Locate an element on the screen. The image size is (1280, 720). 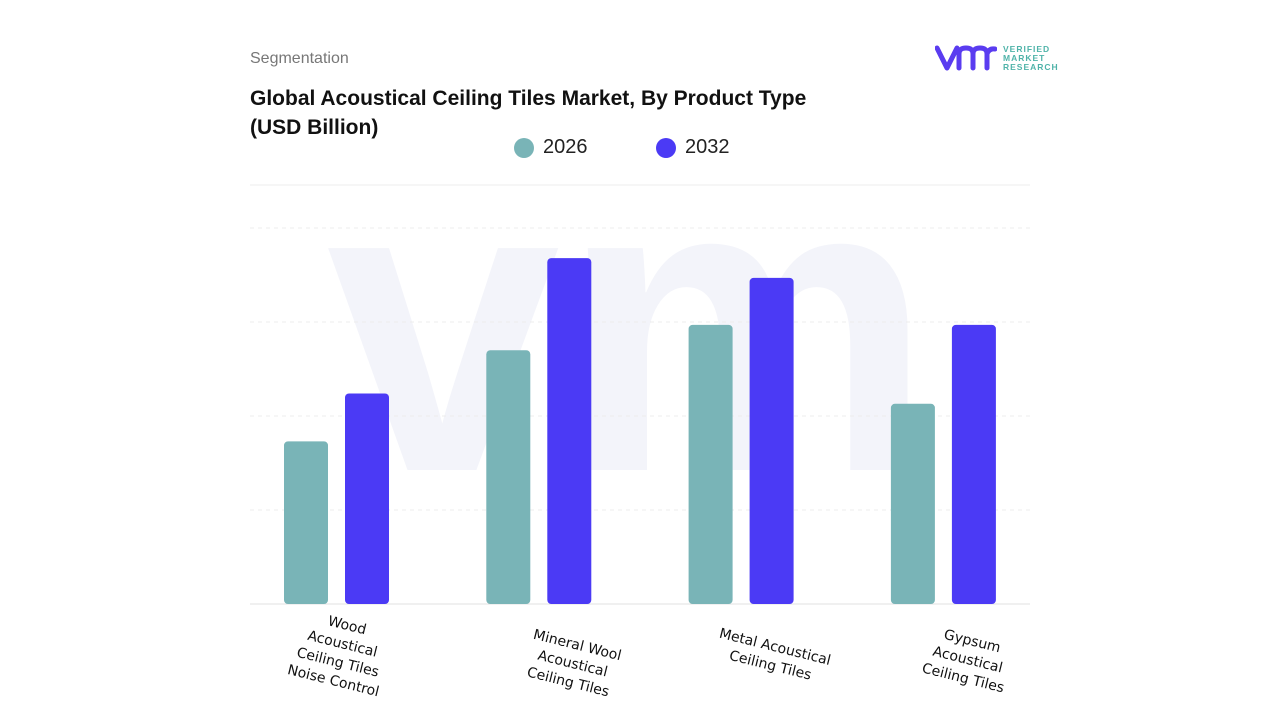
legend-swatch-2026 is located at coordinates (524, 147).